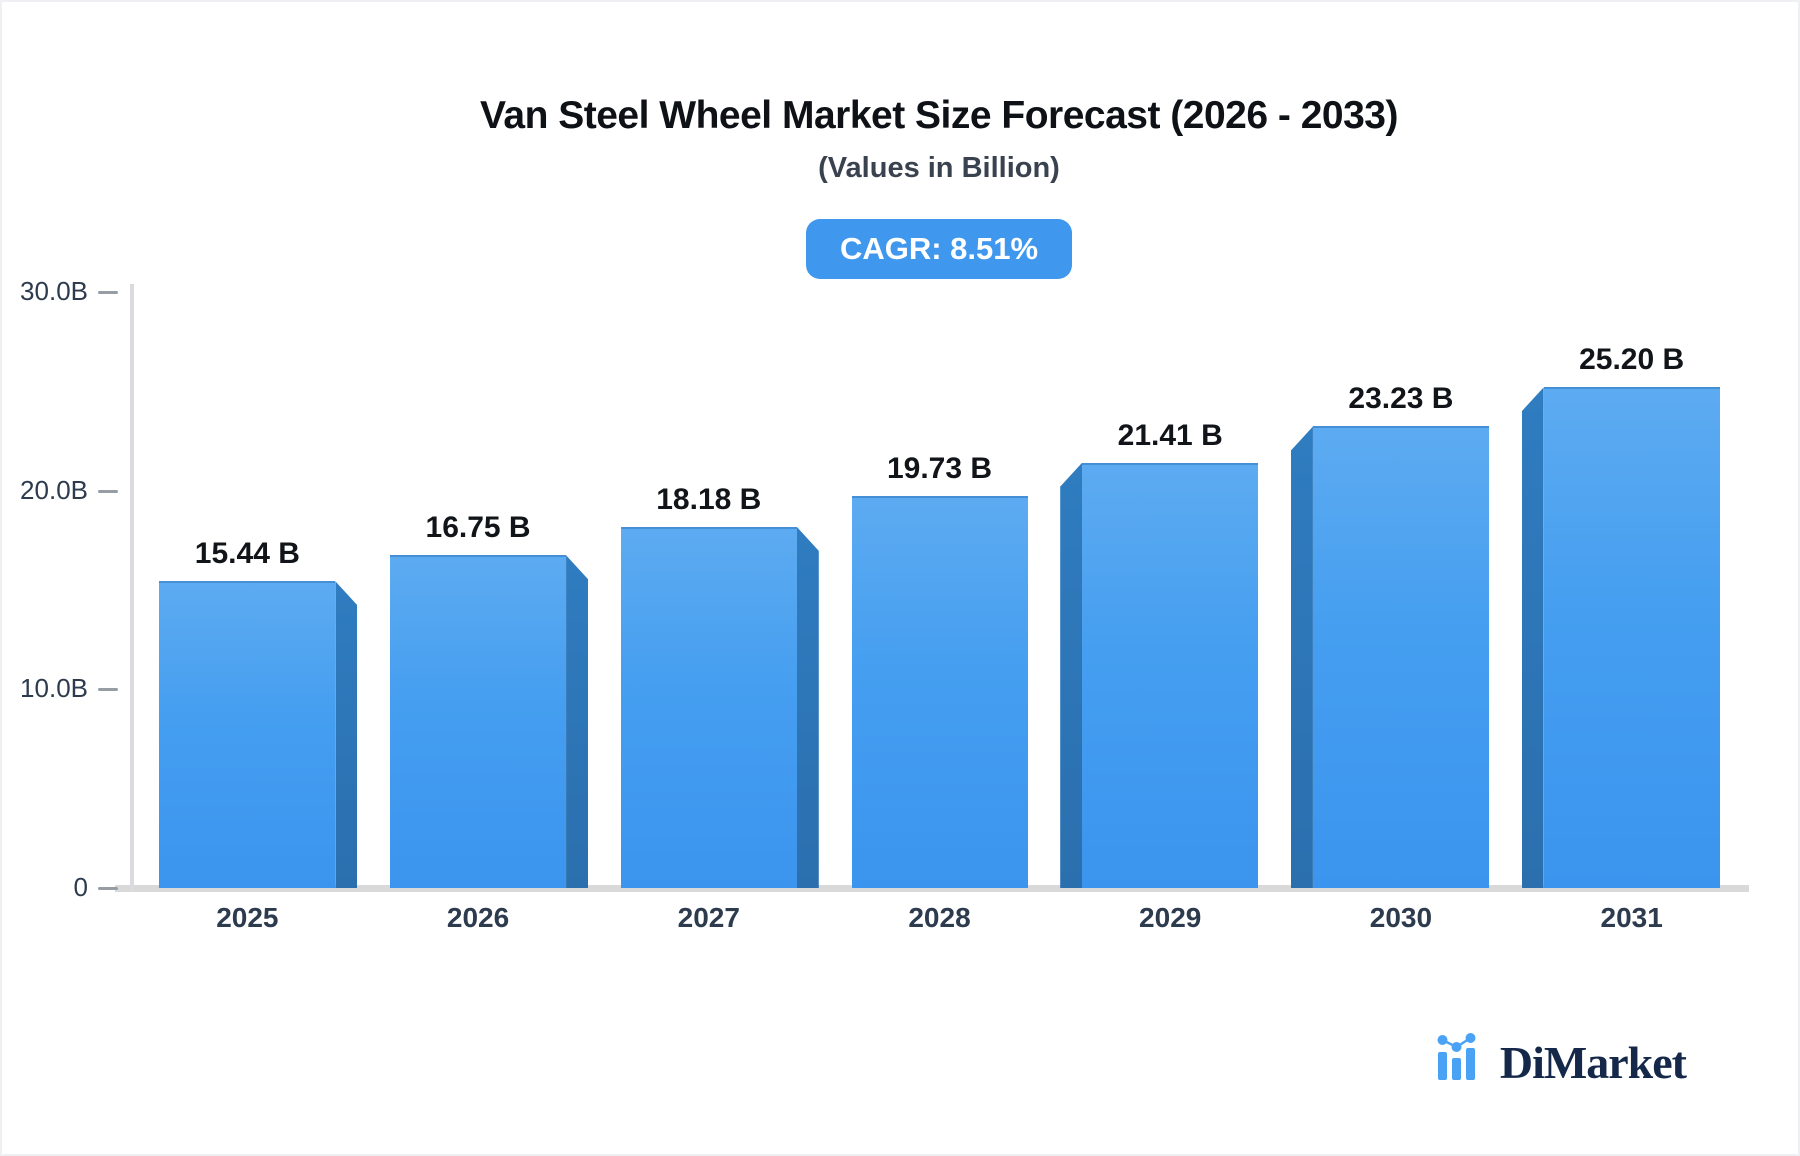 This screenshot has height=1156, width=1800. I want to click on x-tick-label-2025: 2025, so click(247, 917).